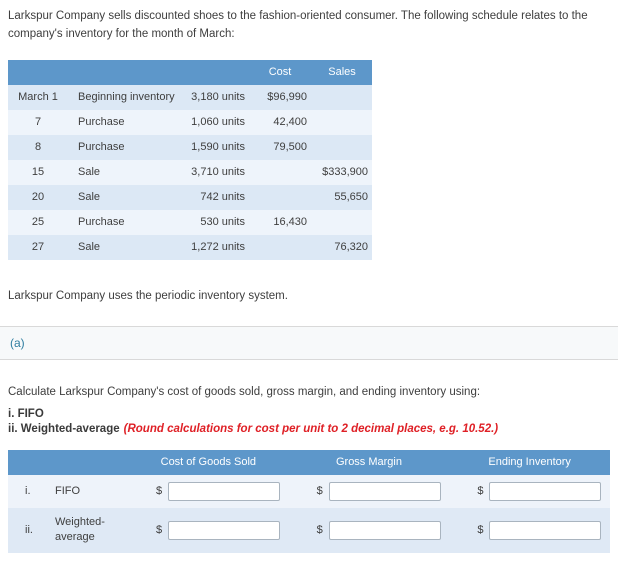 This screenshot has height=585, width=618. Describe the element at coordinates (529, 462) in the screenshot. I see `answer-header-ending-inventory: Ending Inventory` at that location.